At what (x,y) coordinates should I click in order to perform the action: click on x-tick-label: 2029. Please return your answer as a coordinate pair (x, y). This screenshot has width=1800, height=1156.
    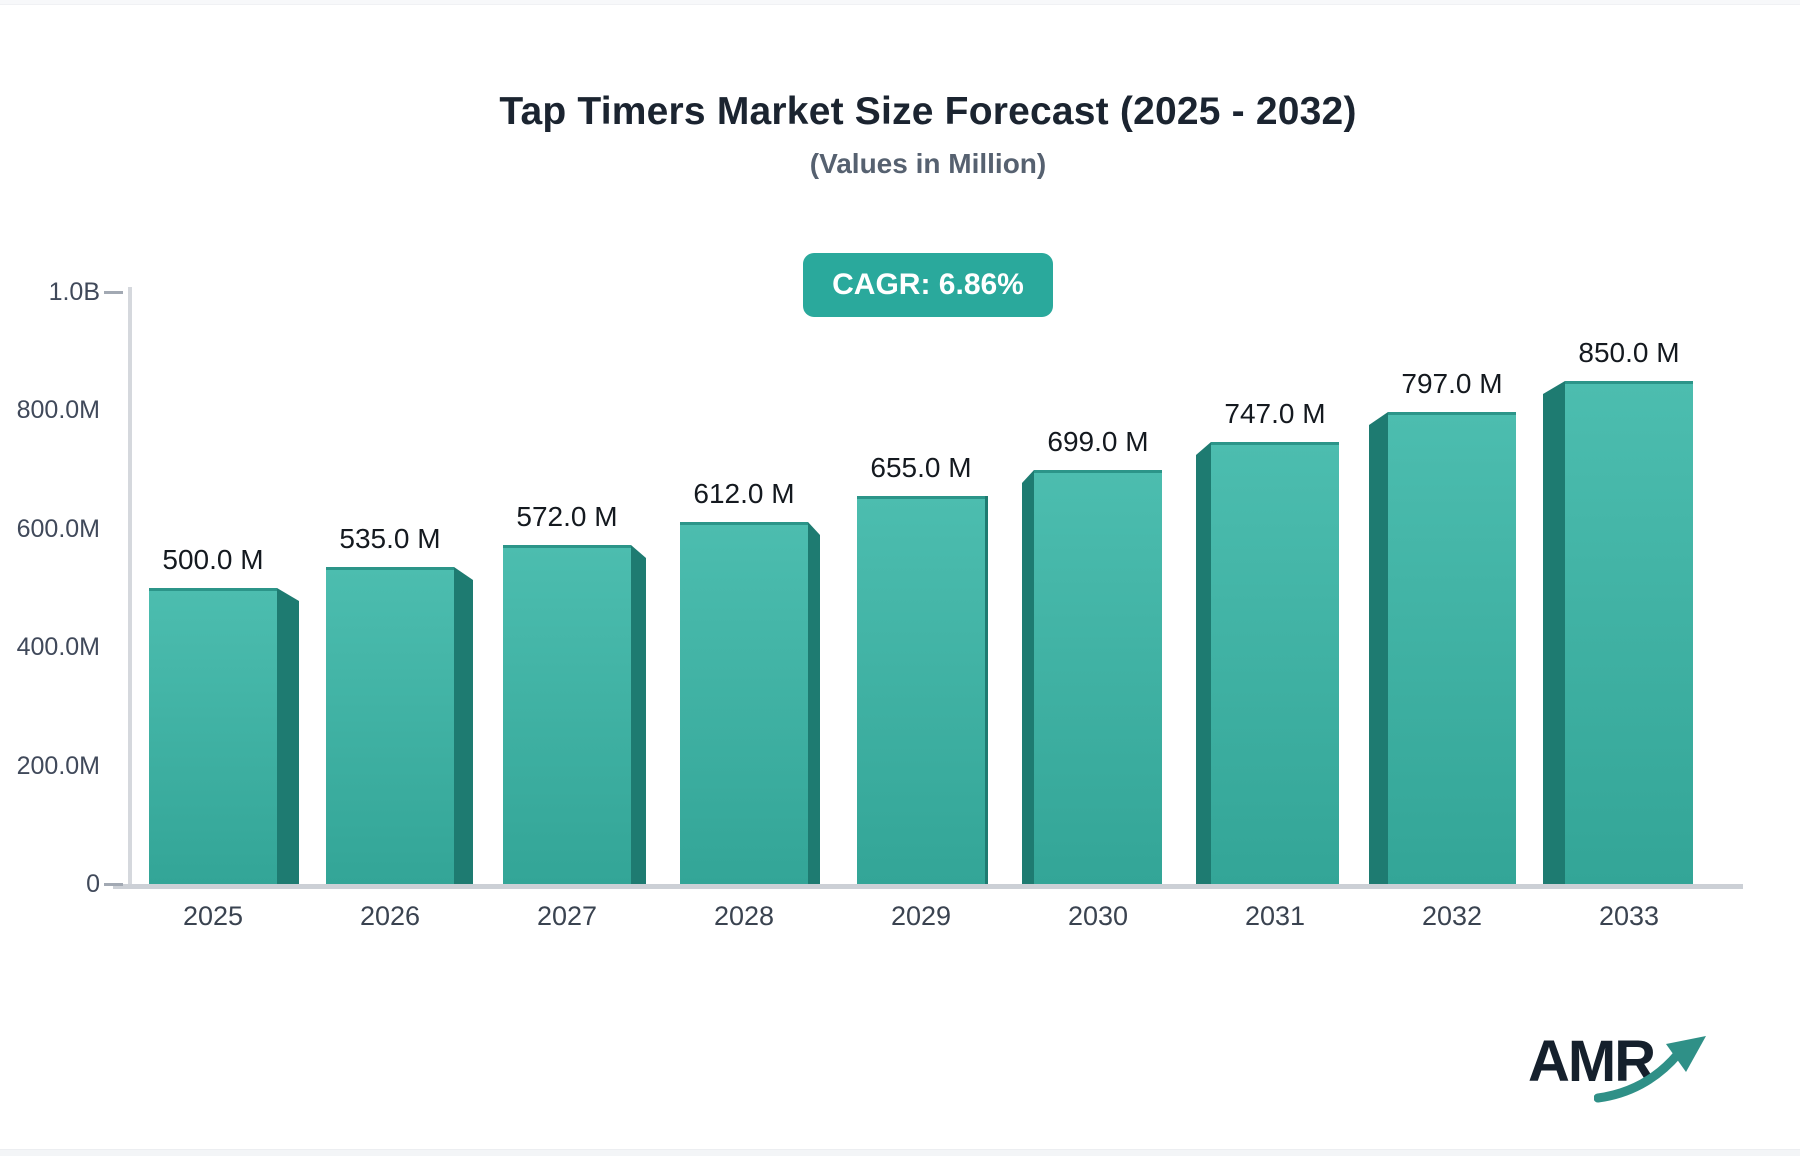
    Looking at the image, I should click on (921, 916).